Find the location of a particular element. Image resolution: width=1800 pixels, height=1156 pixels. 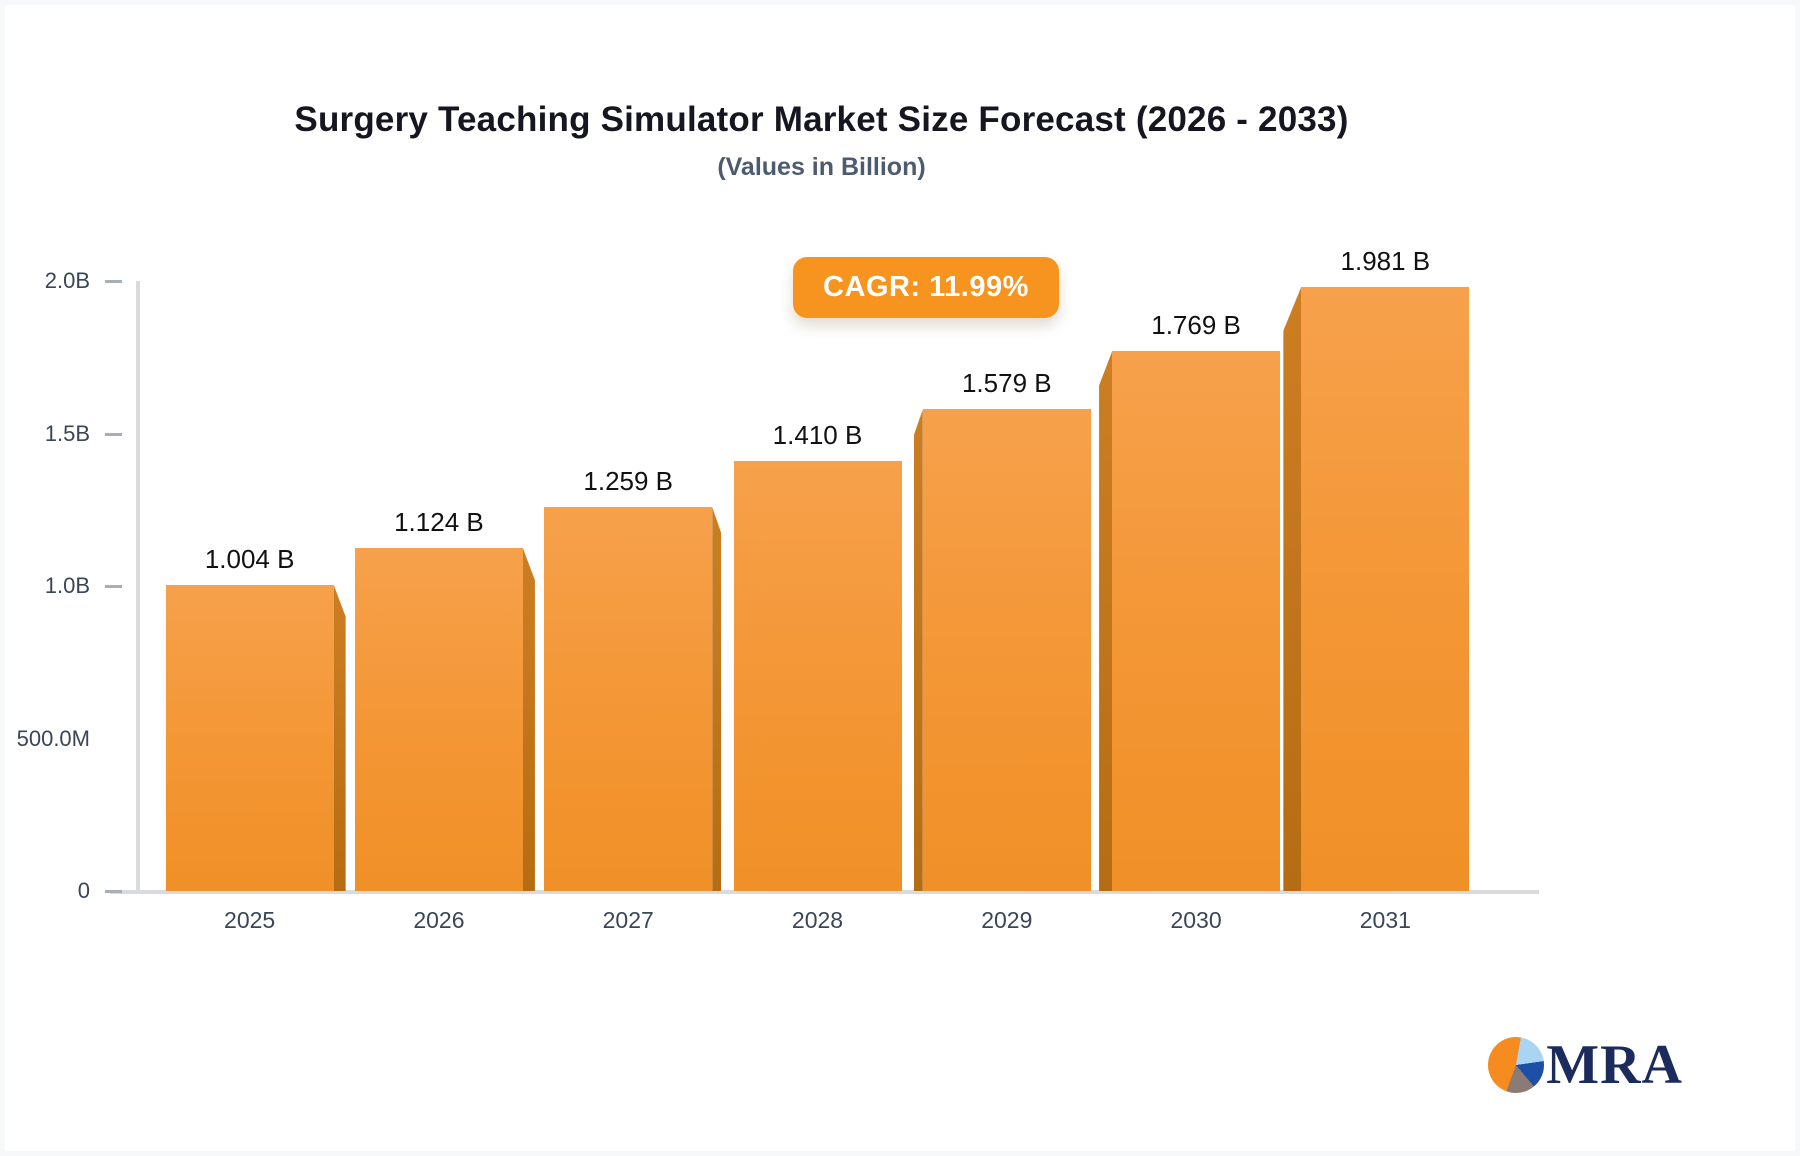

x-axis-line is located at coordinates (824, 892).